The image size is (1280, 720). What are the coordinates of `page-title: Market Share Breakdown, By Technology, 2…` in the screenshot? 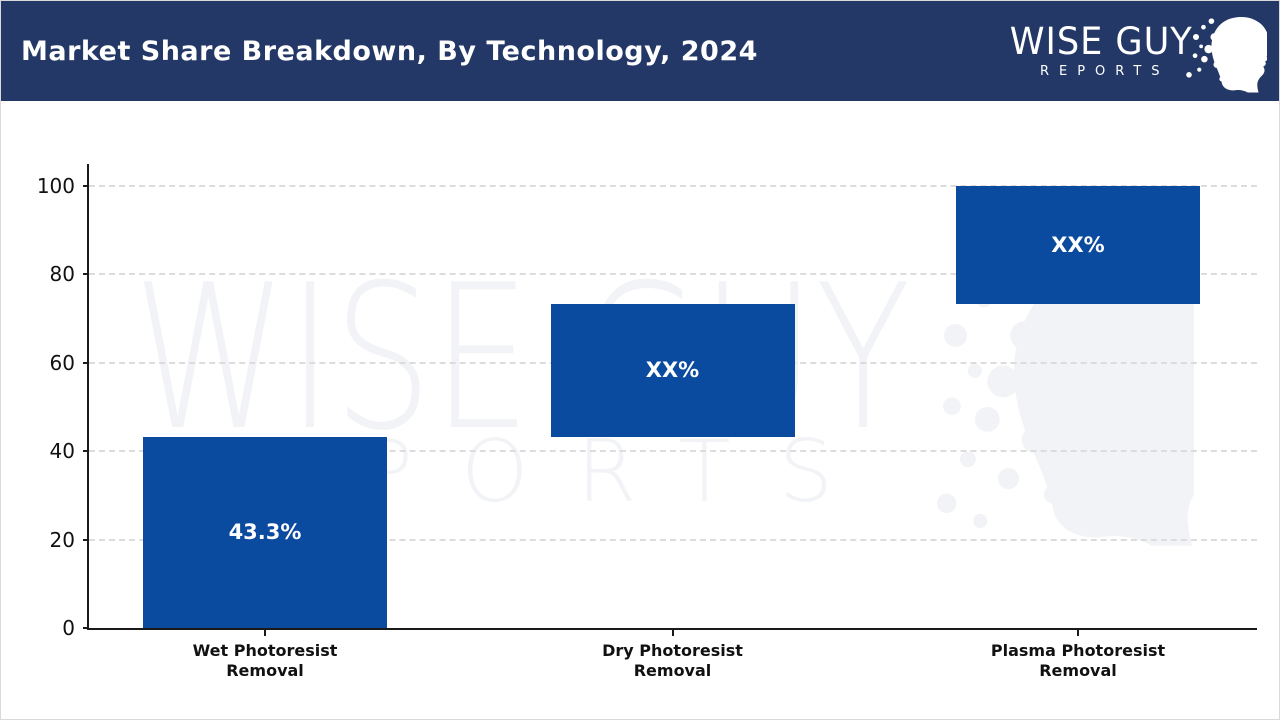 It's located at (389, 51).